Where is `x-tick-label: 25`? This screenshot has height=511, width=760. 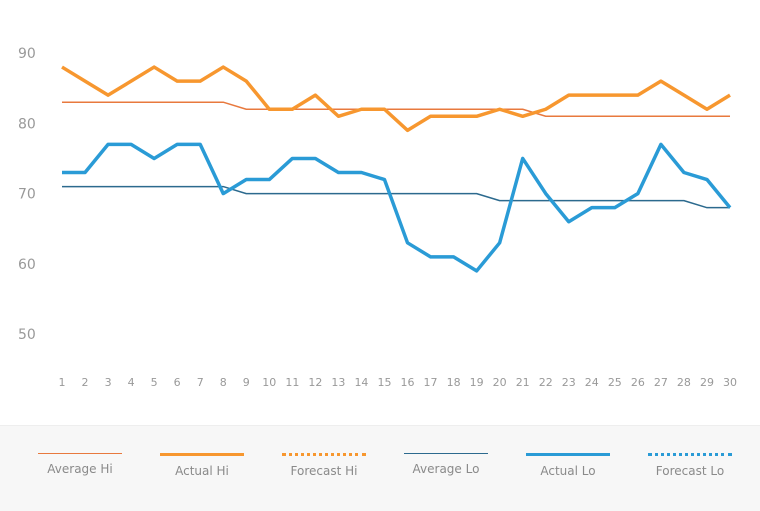 x-tick-label: 25 is located at coordinates (615, 382).